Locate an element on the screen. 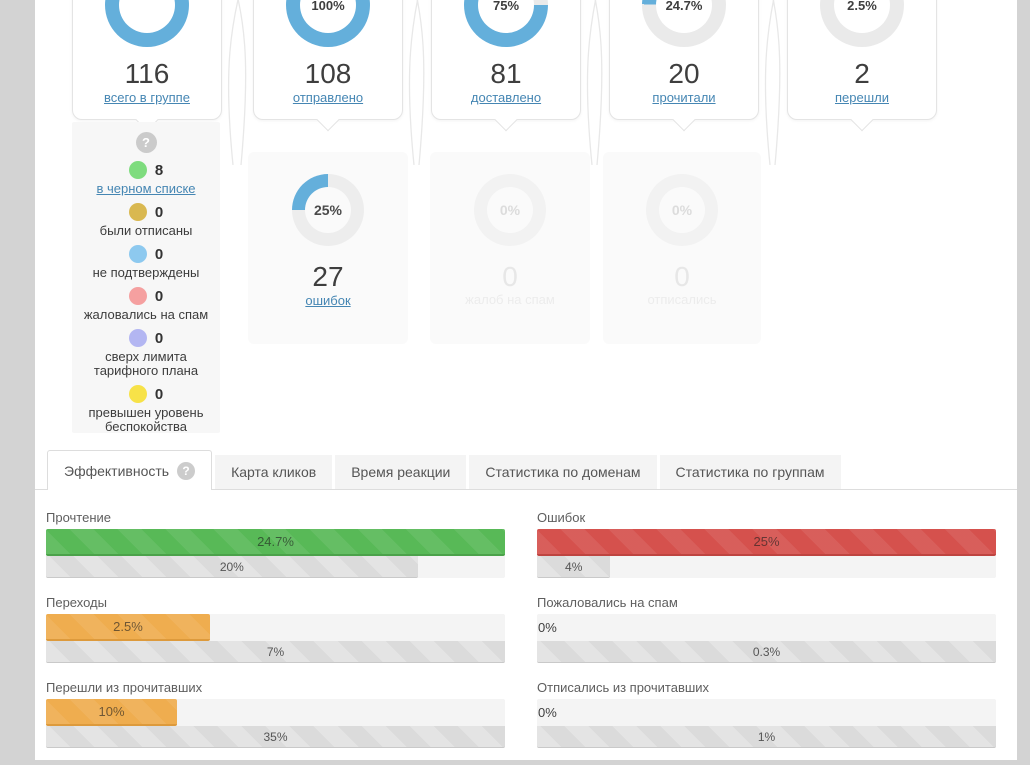  metric-value-row: 2.5% is located at coordinates (275, 627).